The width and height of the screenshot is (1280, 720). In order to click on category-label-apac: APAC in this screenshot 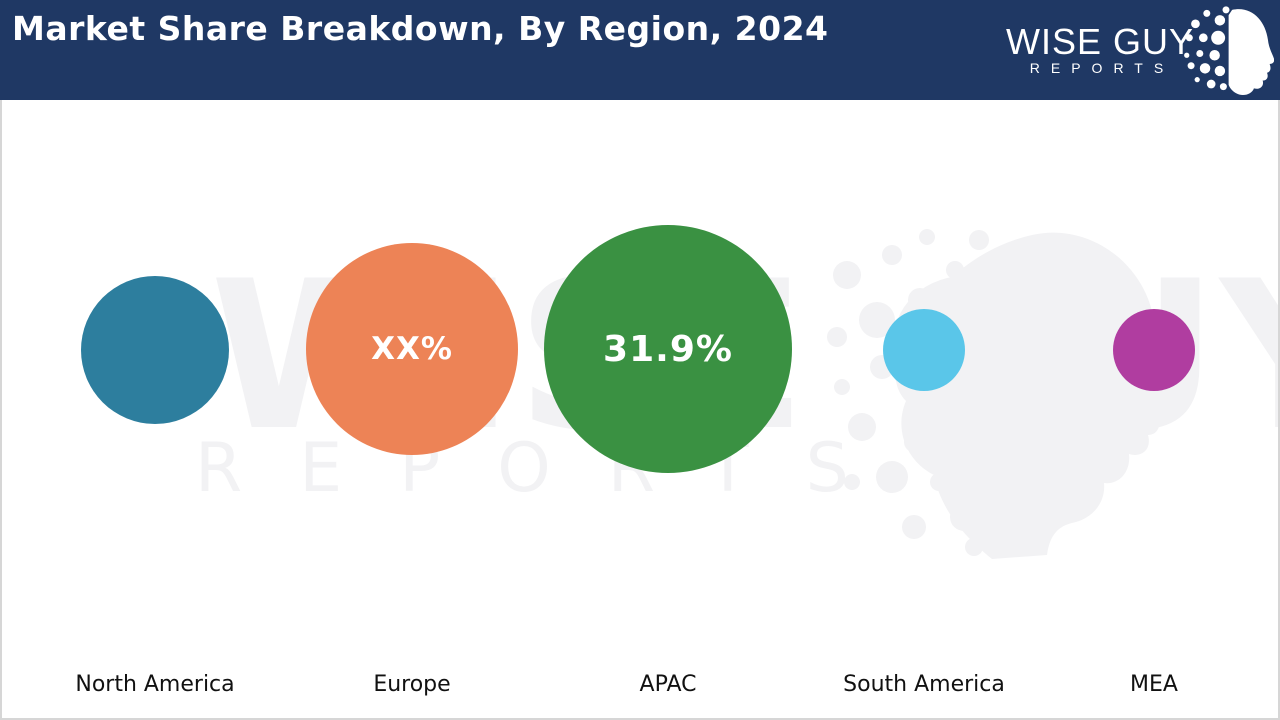, I will do `click(668, 684)`.